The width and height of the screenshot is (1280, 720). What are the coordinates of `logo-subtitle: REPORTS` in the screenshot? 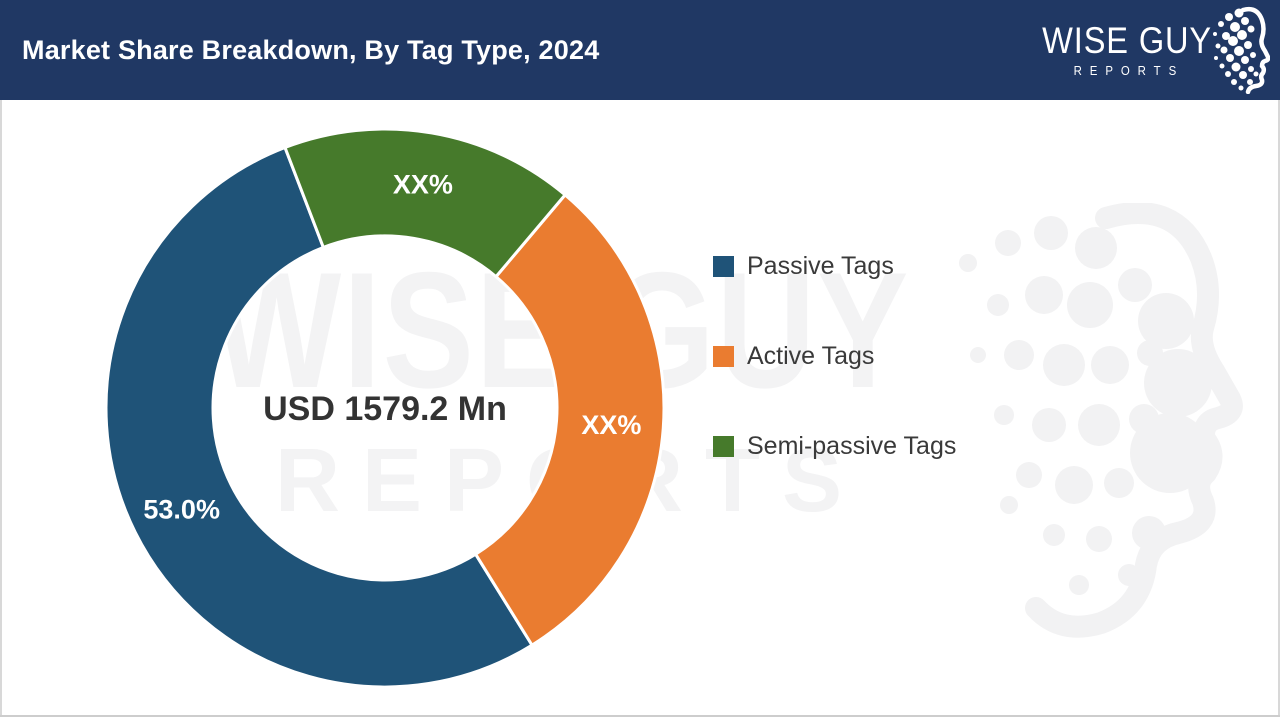 It's located at (1129, 70).